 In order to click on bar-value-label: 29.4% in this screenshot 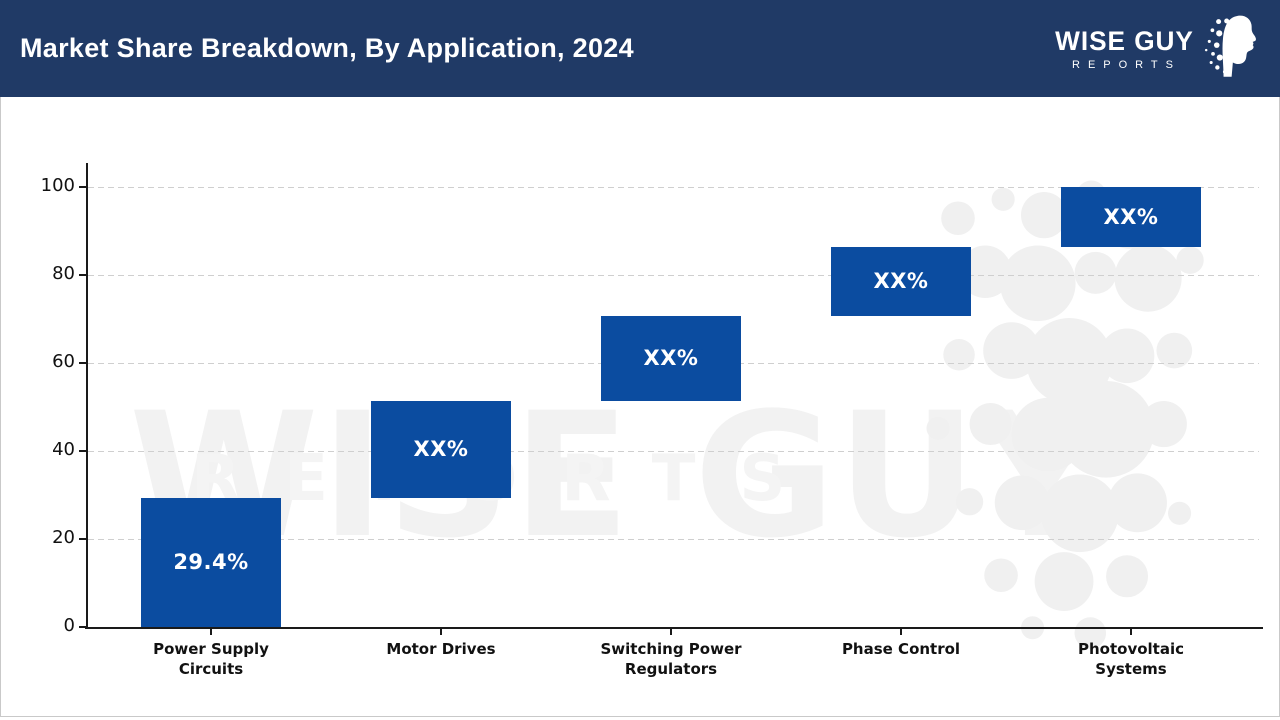, I will do `click(211, 562)`.